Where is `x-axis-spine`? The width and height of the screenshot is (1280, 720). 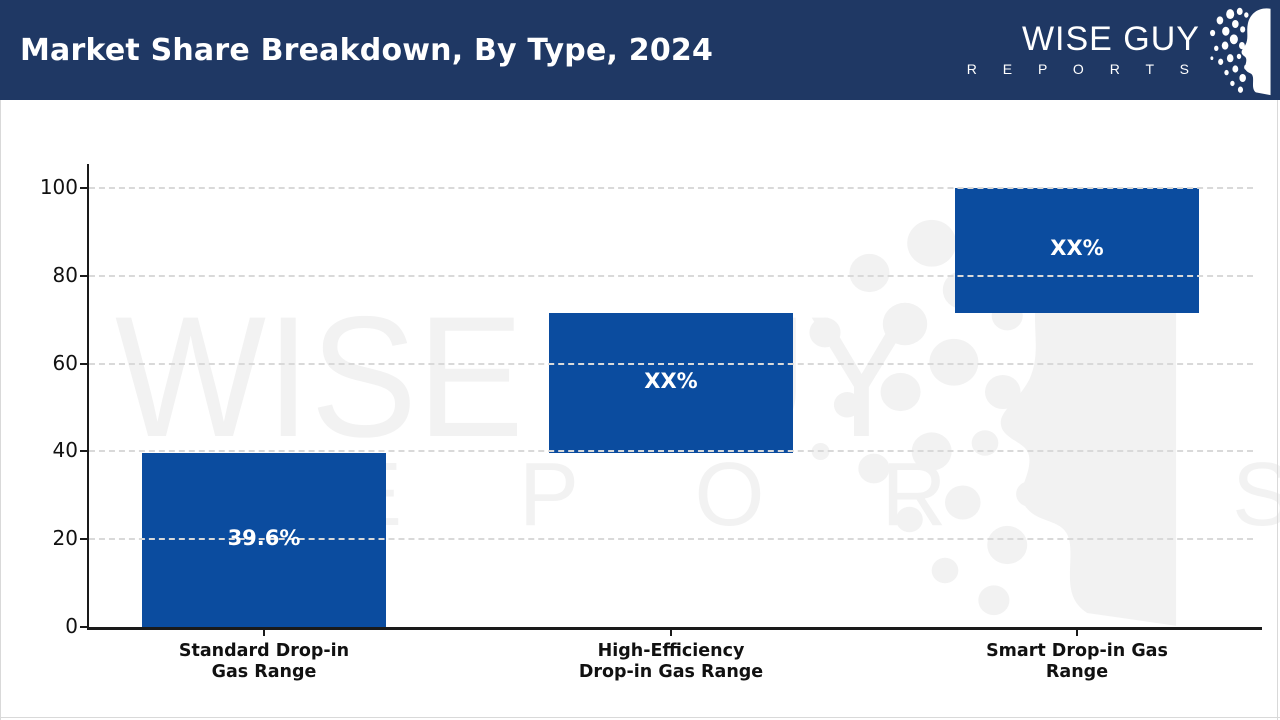
x-axis-spine is located at coordinates (674, 628).